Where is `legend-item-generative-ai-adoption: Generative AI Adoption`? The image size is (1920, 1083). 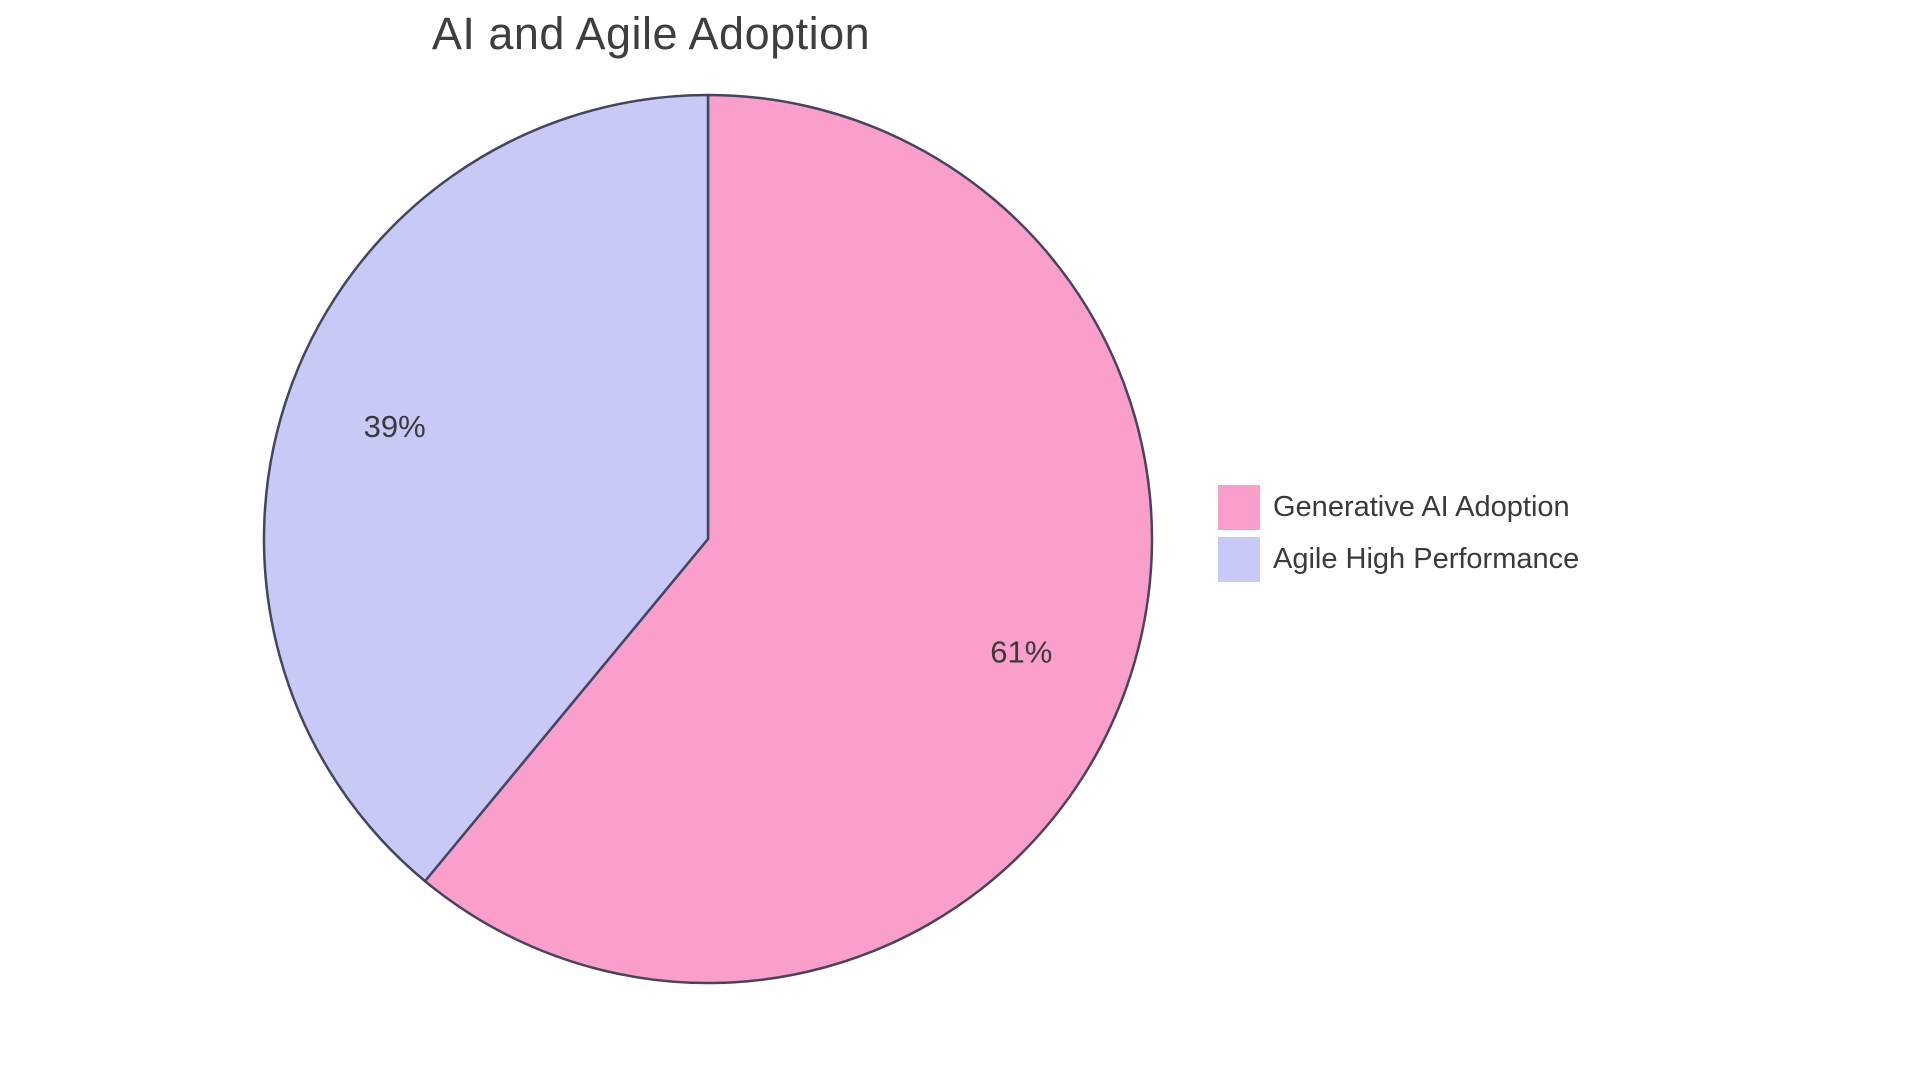
legend-item-generative-ai-adoption: Generative AI Adoption is located at coordinates (1398, 507).